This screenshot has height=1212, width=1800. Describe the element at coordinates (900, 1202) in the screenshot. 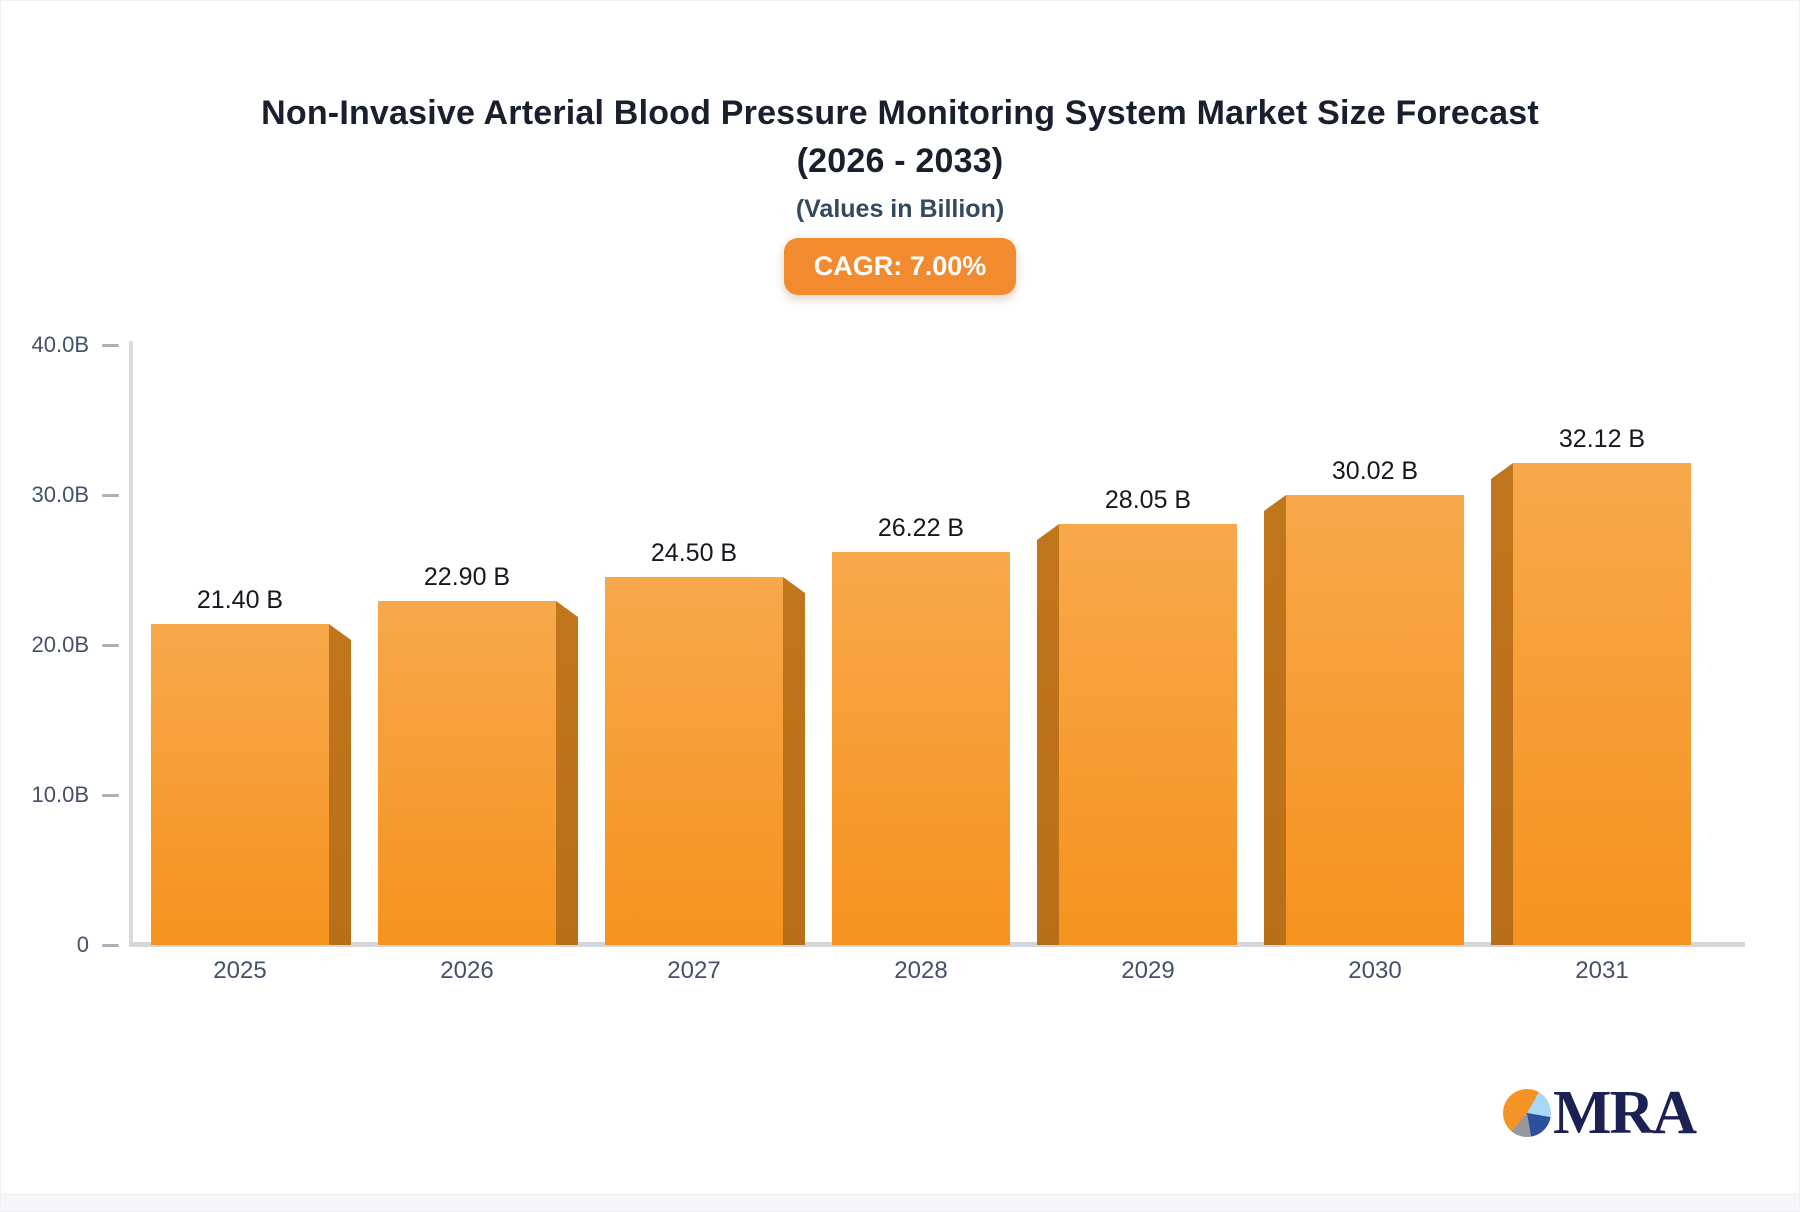

I see `footer-strip` at that location.